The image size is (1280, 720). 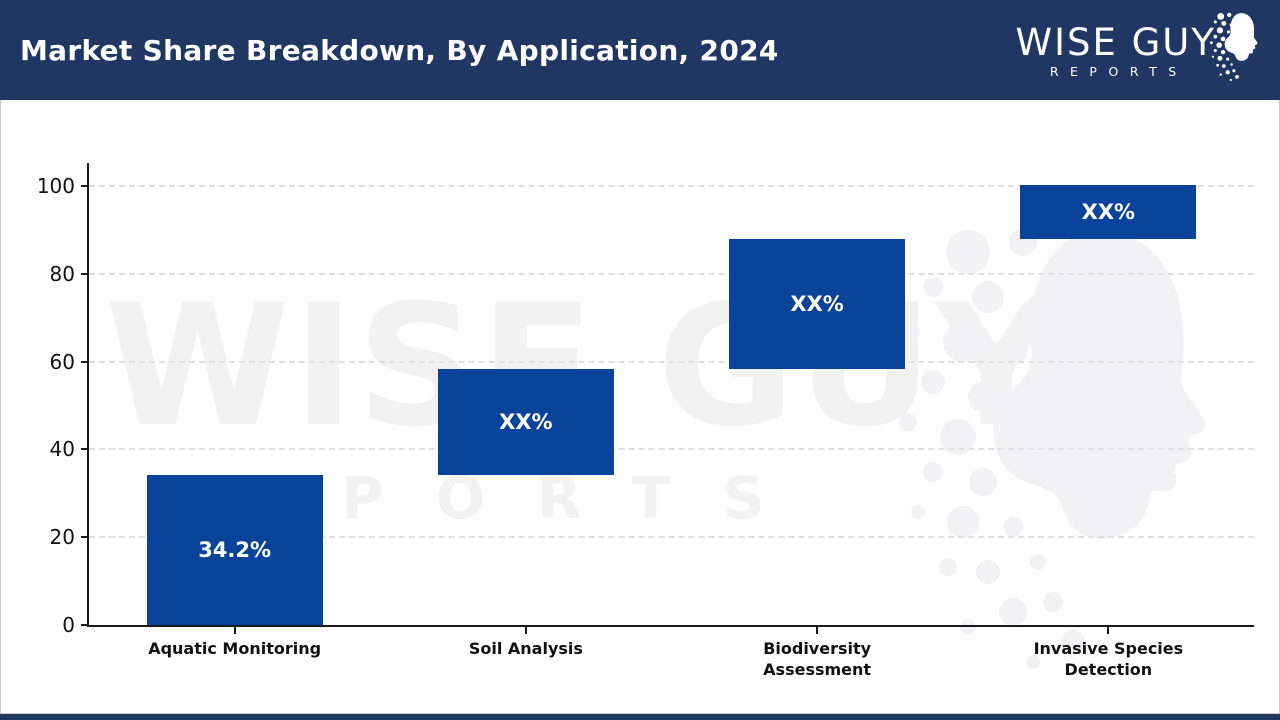 What do you see at coordinates (62, 537) in the screenshot?
I see `y-tick-label: 20` at bounding box center [62, 537].